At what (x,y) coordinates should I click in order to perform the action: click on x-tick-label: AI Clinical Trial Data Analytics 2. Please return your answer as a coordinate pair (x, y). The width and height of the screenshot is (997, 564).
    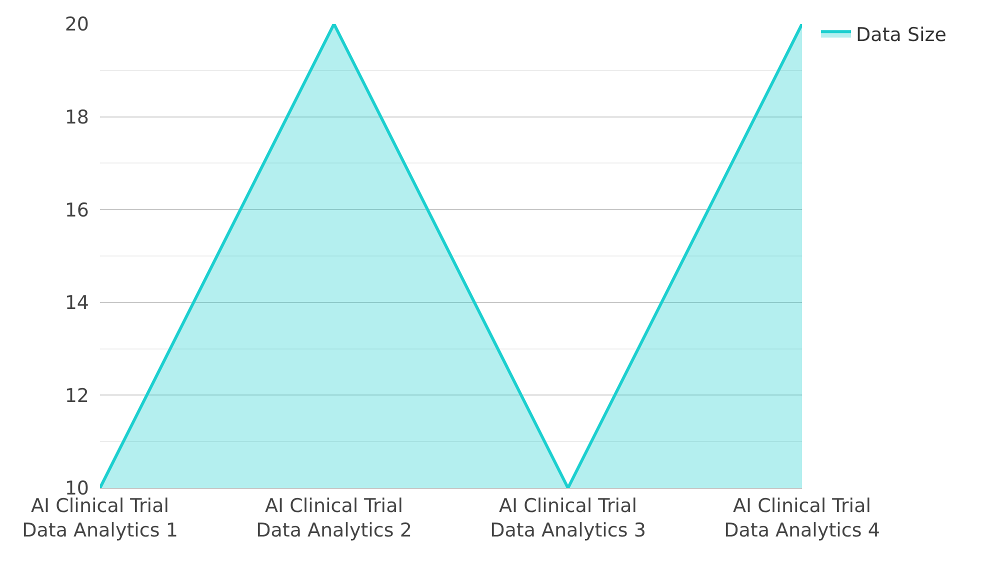
    Looking at the image, I should click on (334, 518).